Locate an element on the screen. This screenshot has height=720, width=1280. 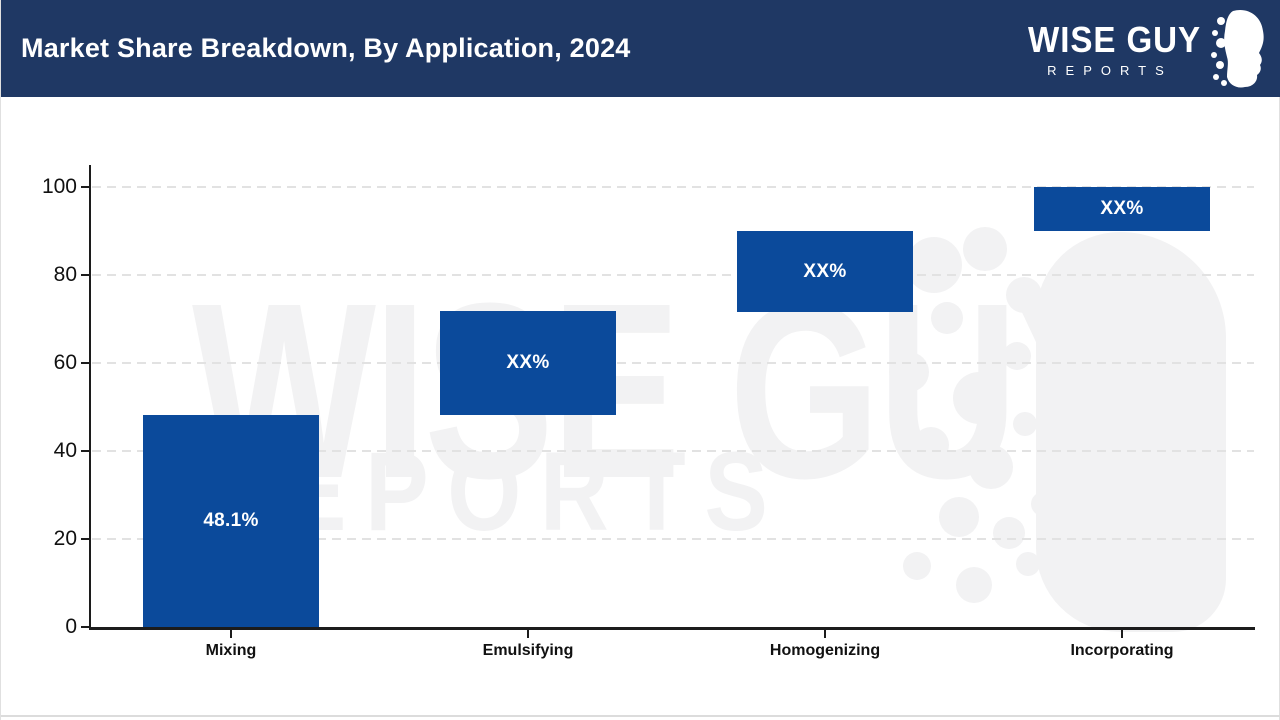
y-tick-label: 0 is located at coordinates (71, 626).